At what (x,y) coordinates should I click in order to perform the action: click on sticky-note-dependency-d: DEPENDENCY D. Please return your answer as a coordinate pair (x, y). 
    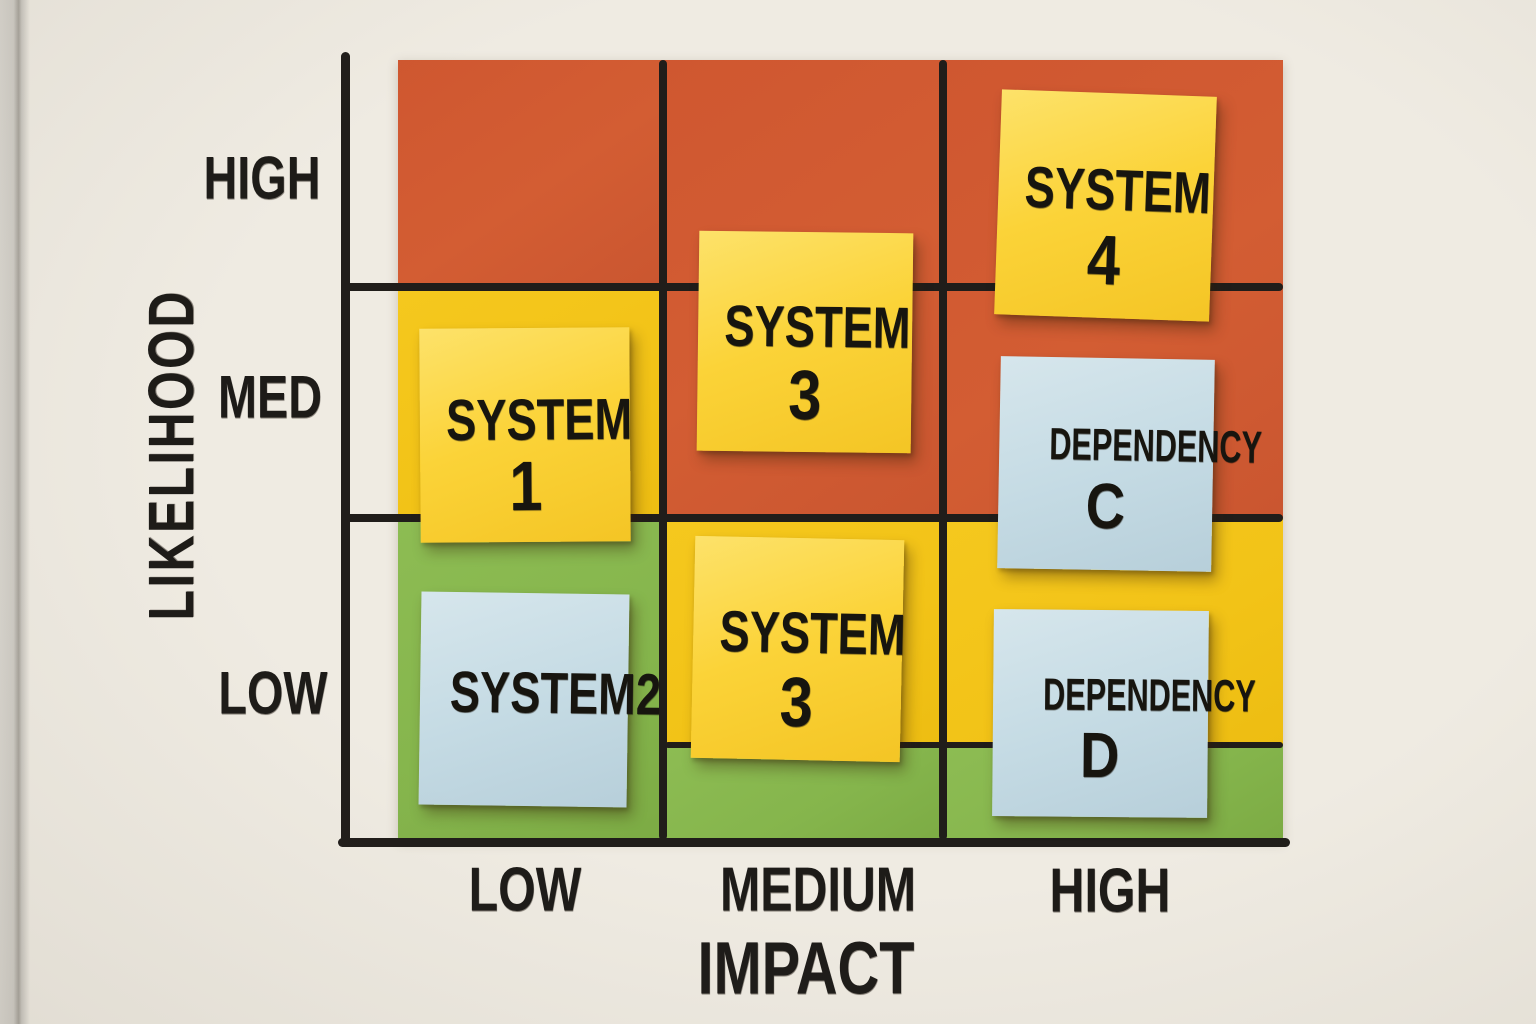
    Looking at the image, I should click on (1124, 713).